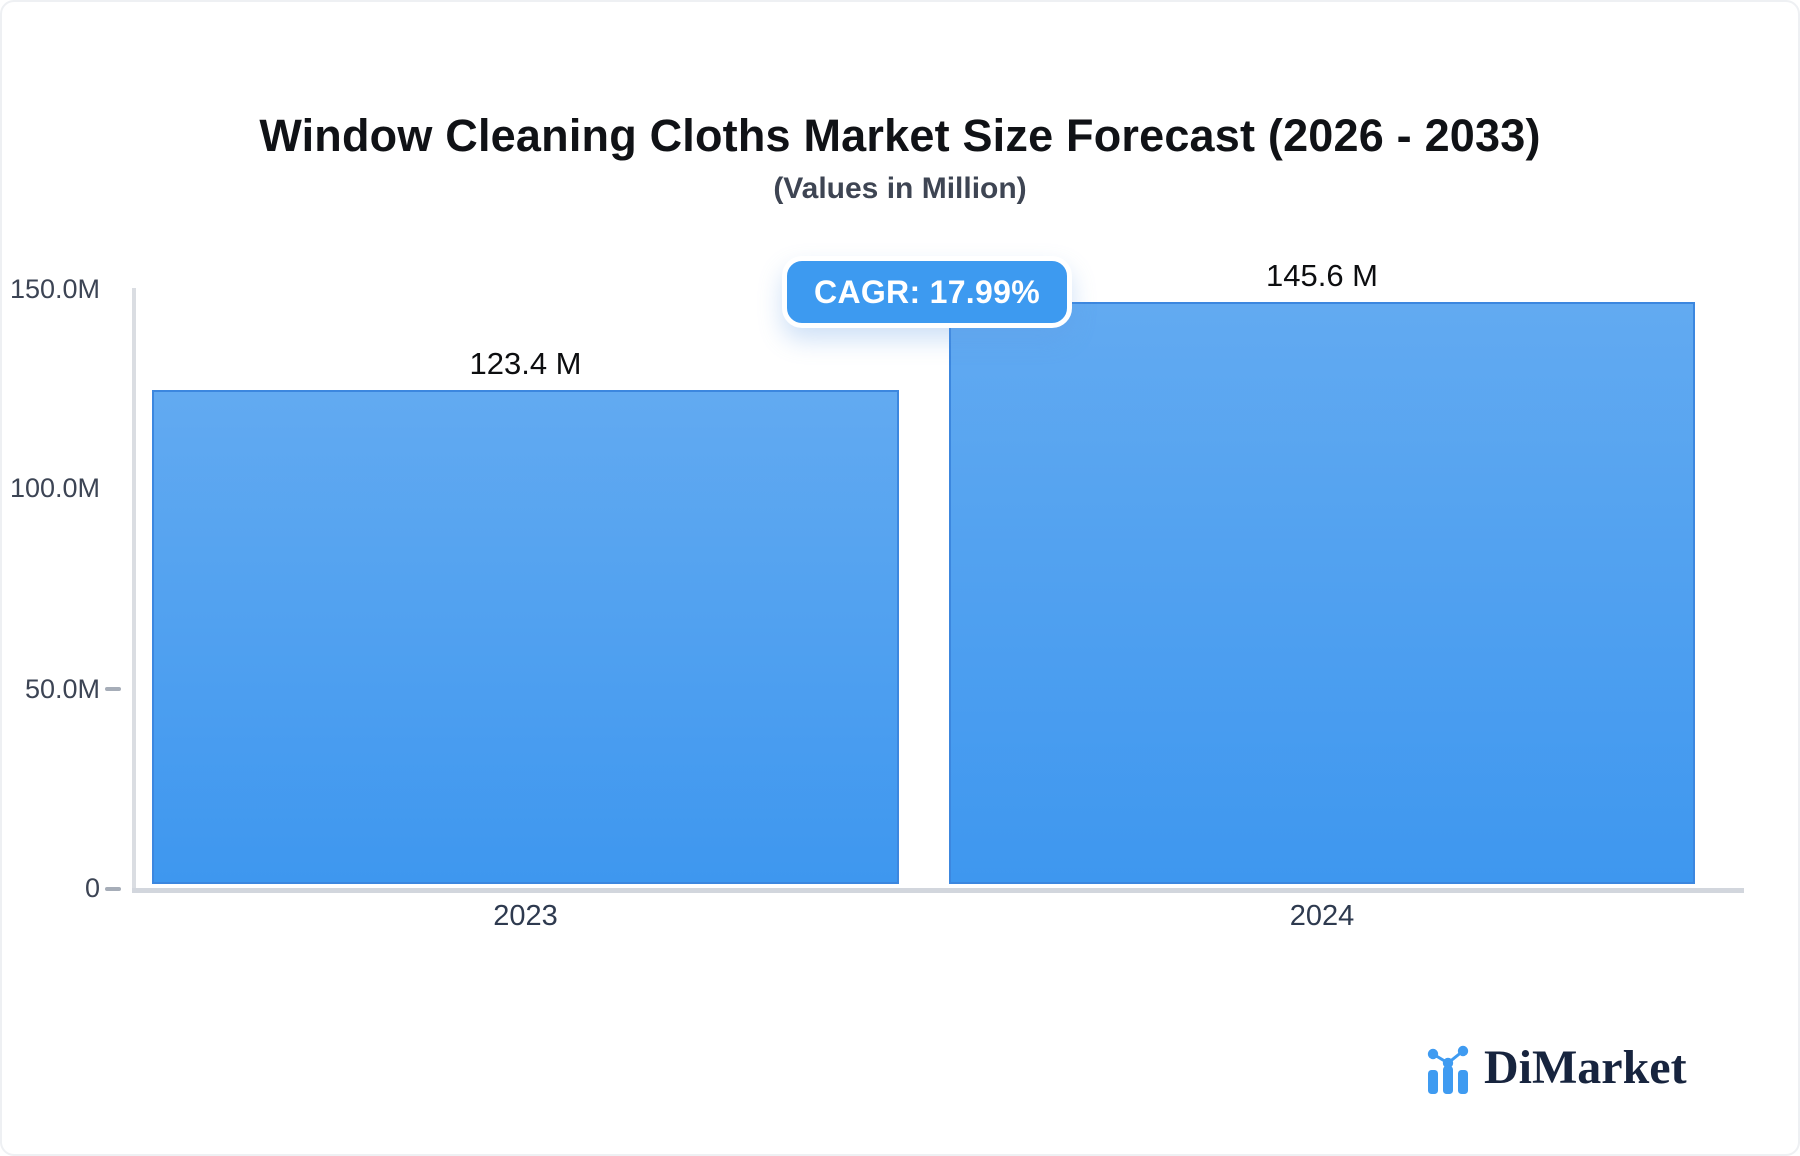 The image size is (1800, 1156). What do you see at coordinates (1321, 275) in the screenshot?
I see `bar-value-2024: 145.6 M` at bounding box center [1321, 275].